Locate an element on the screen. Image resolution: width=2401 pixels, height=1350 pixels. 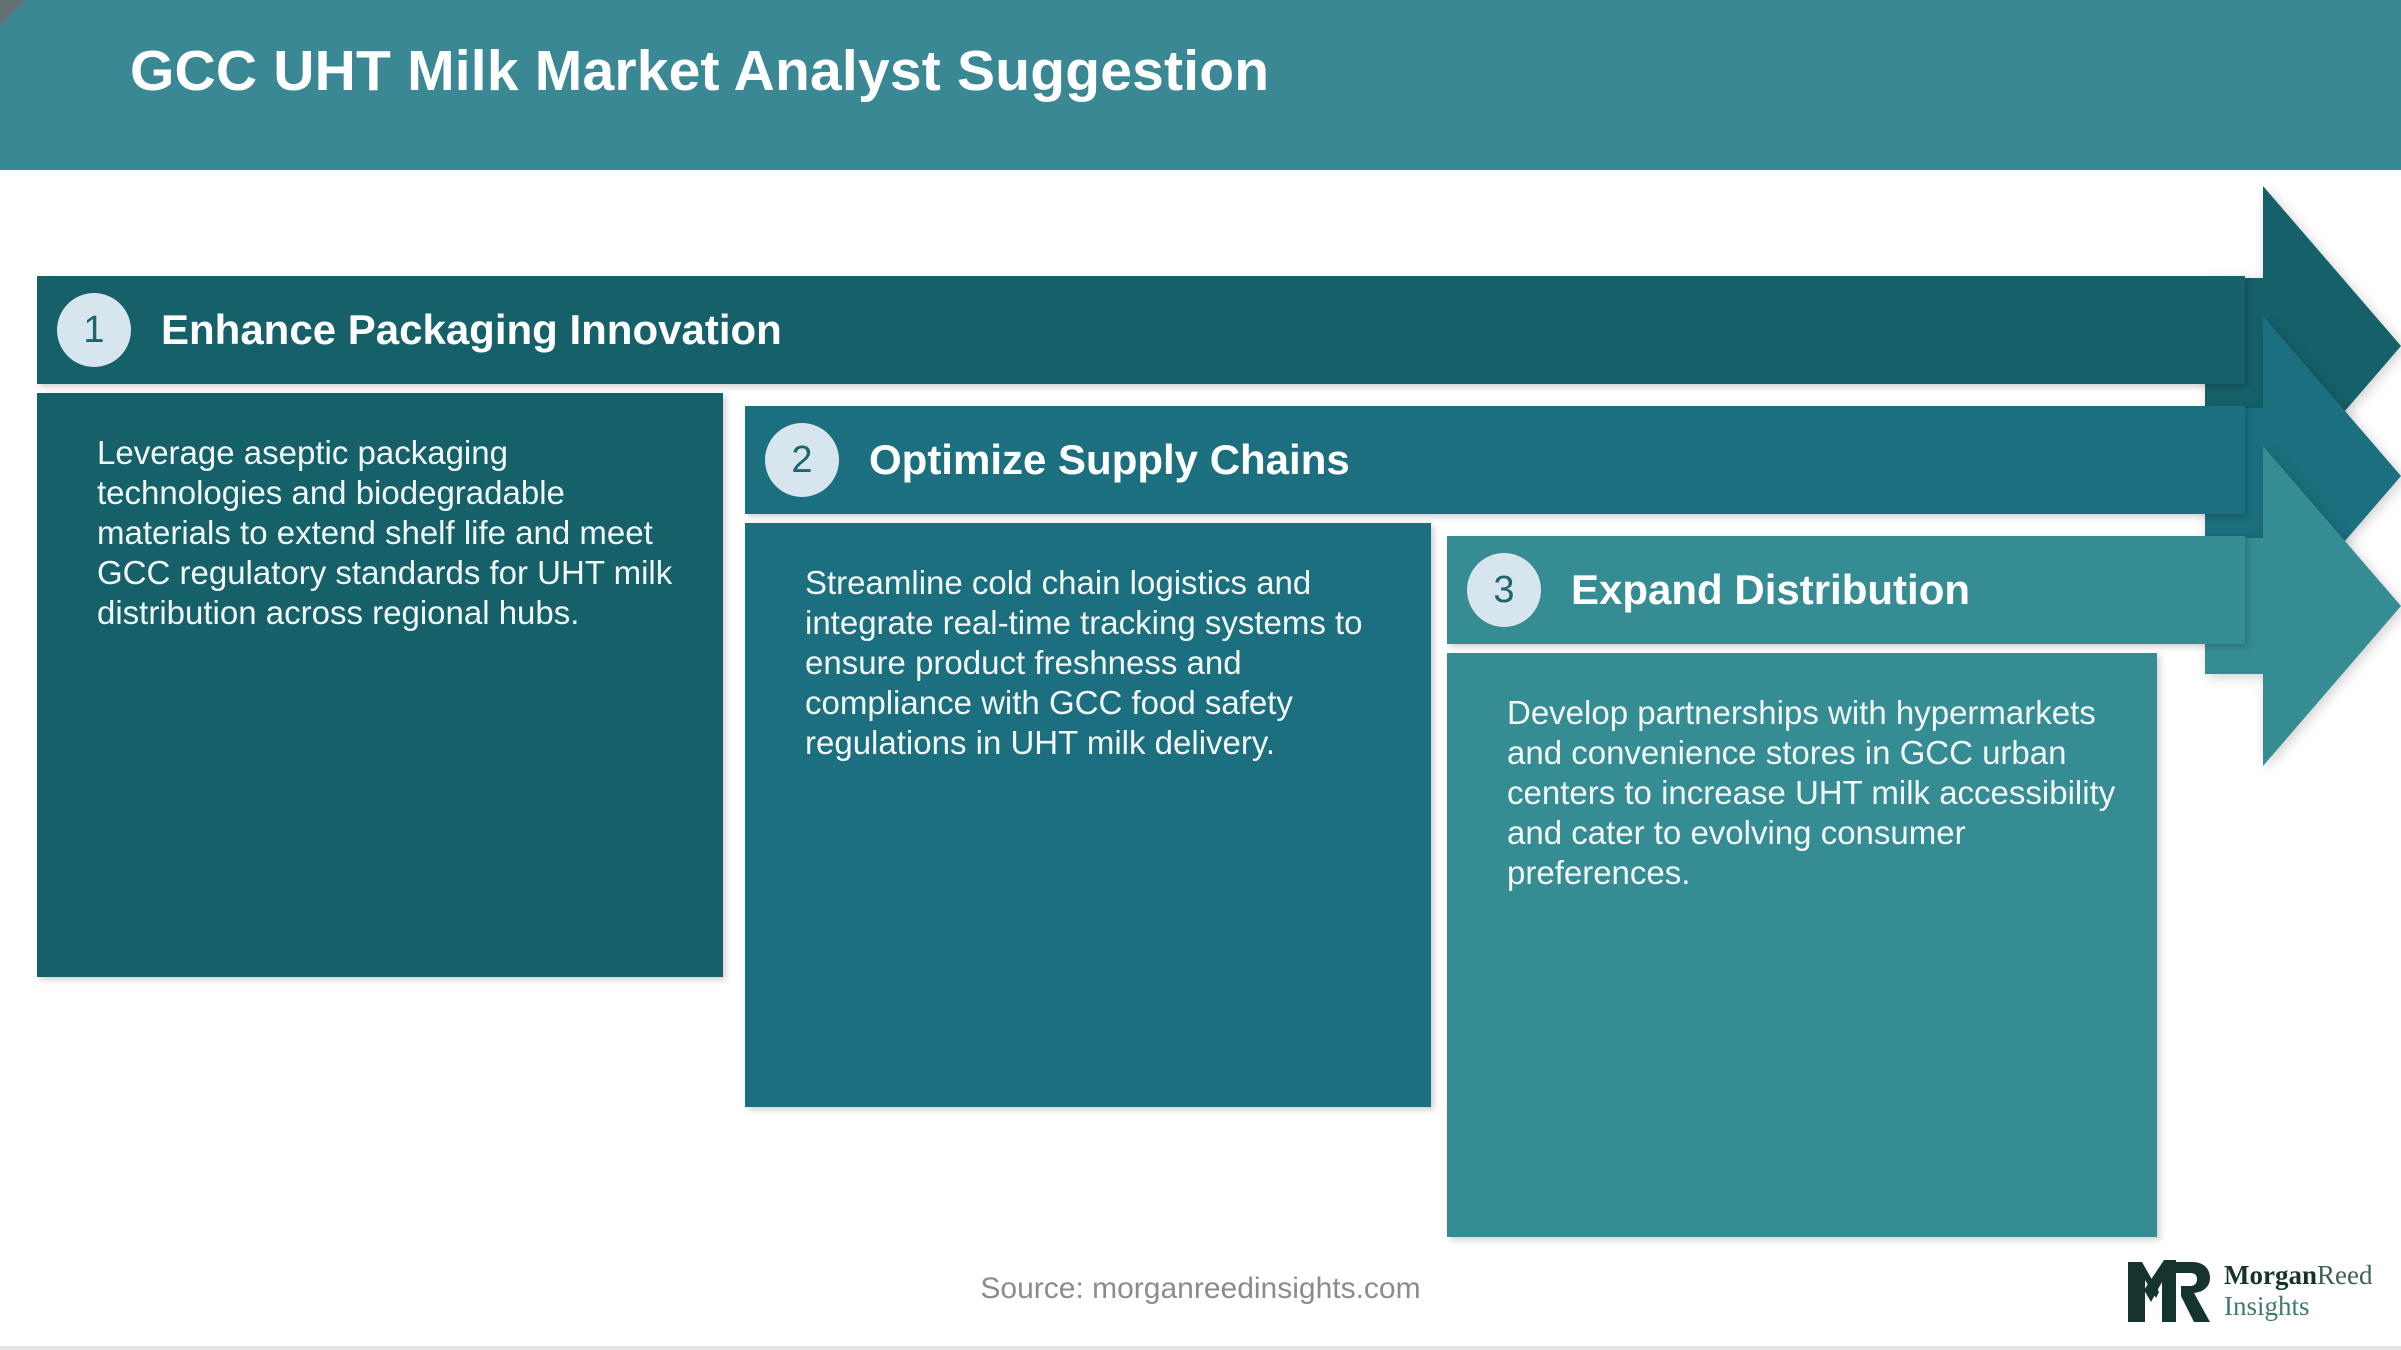
bottom-divider is located at coordinates (1200, 1348).